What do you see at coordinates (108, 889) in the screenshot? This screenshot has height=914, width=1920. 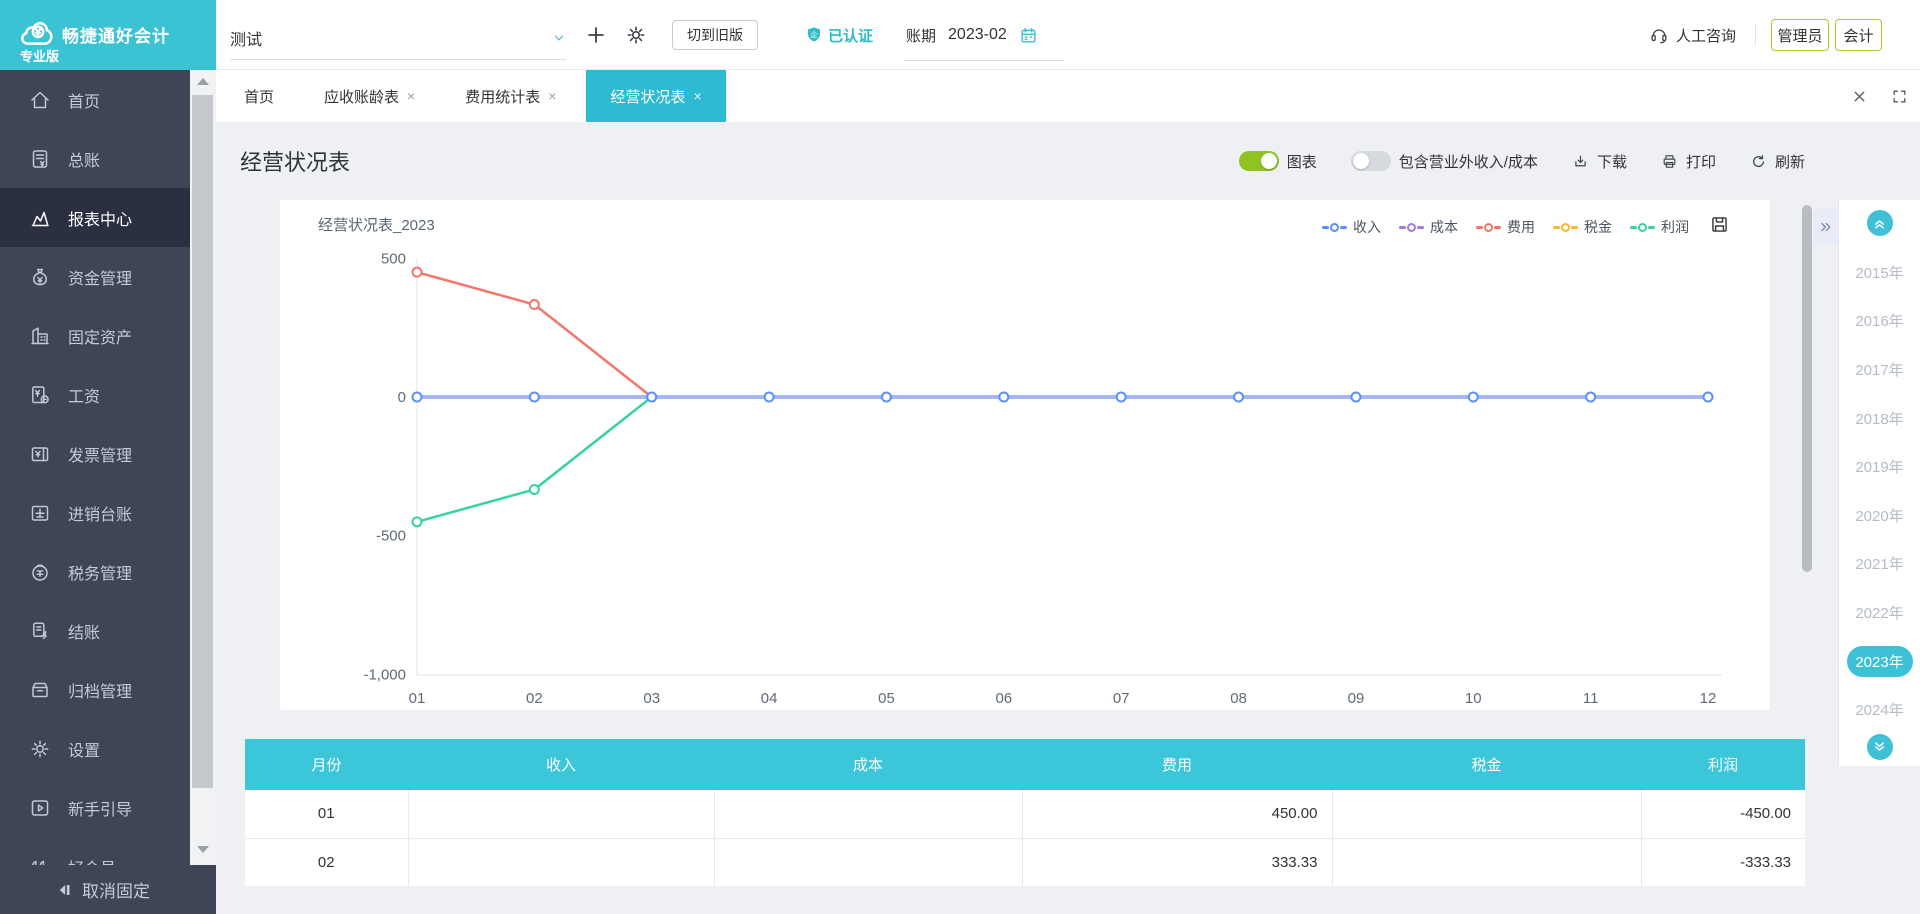 I see `unpin-sidebar-button: 取消固定` at bounding box center [108, 889].